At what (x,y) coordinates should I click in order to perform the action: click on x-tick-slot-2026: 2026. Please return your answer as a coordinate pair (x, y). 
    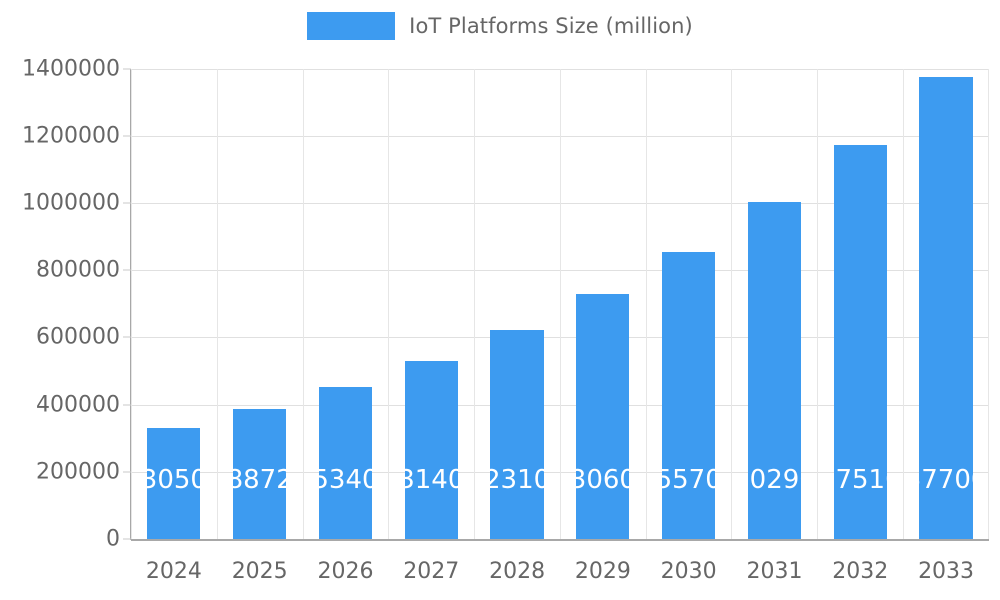
    Looking at the image, I should click on (346, 570).